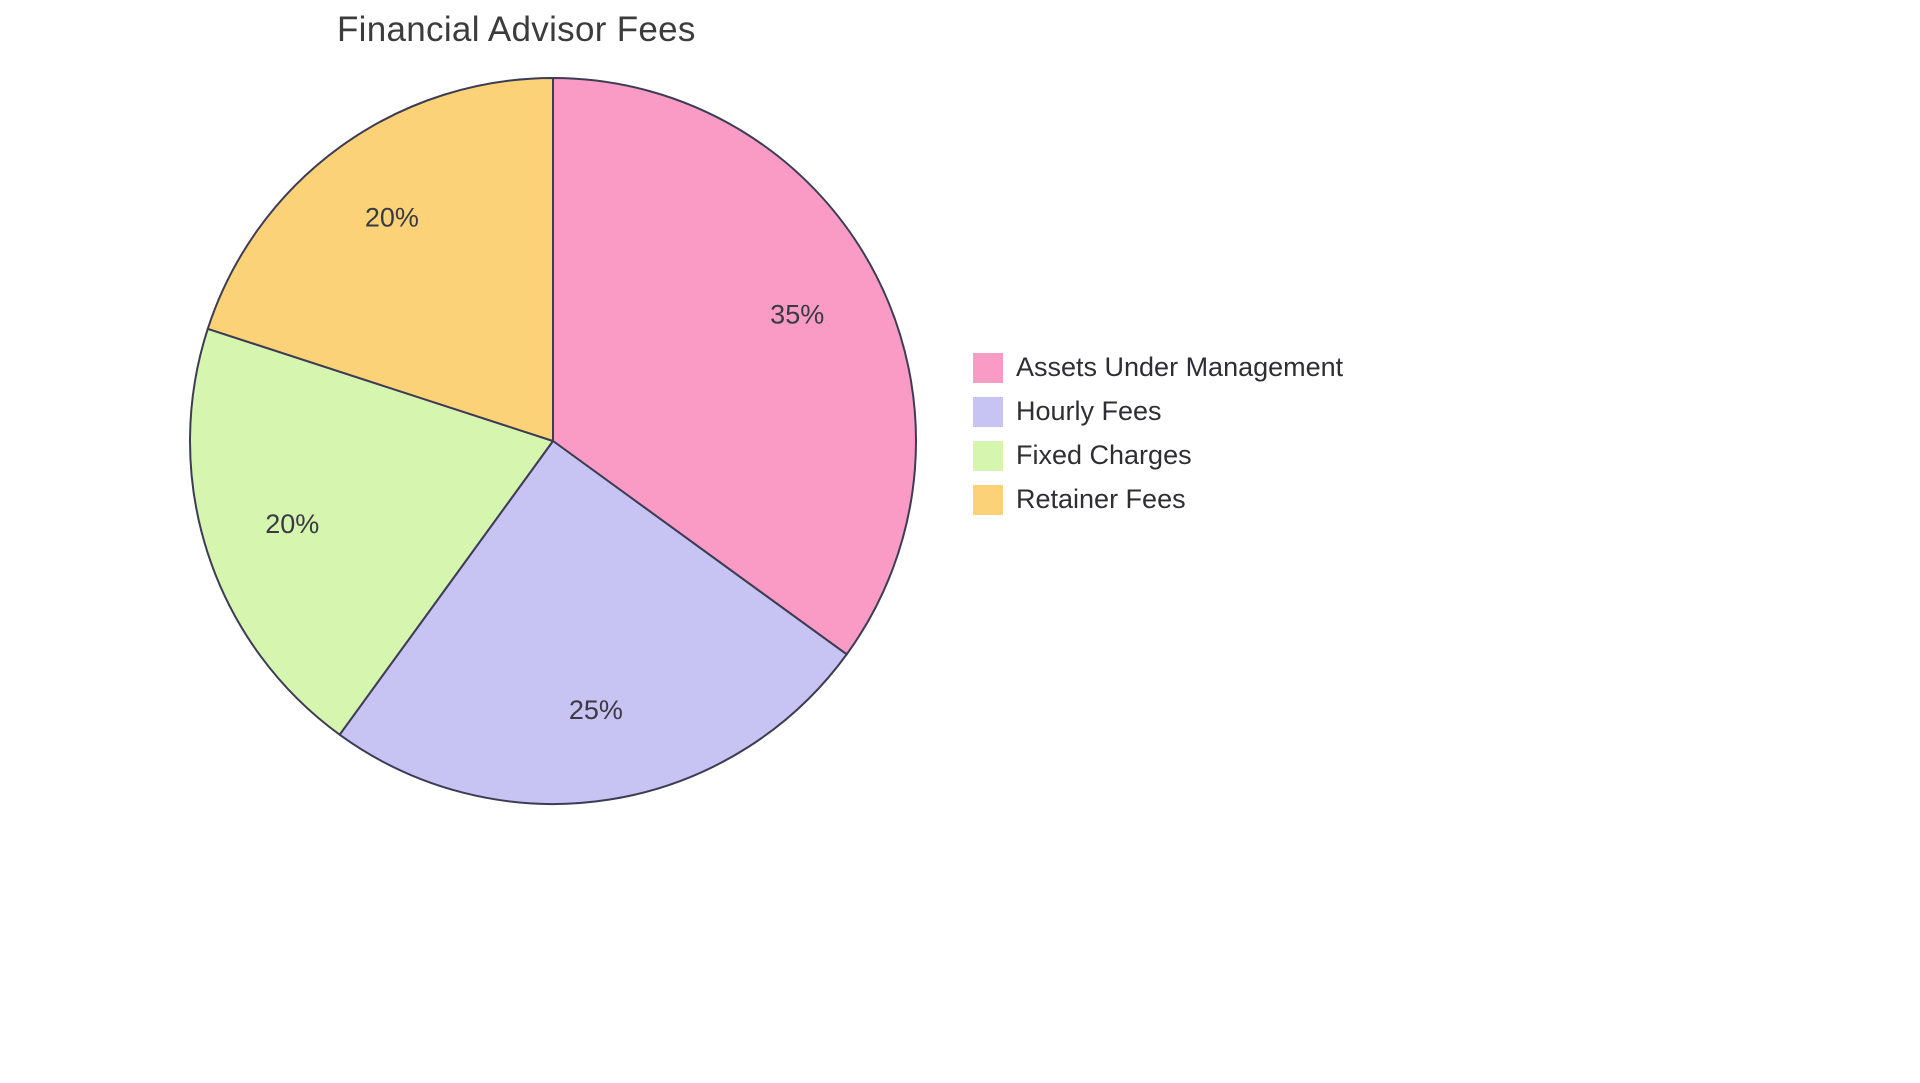  What do you see at coordinates (516, 29) in the screenshot?
I see `chart-title: Financial Advisor Fees` at bounding box center [516, 29].